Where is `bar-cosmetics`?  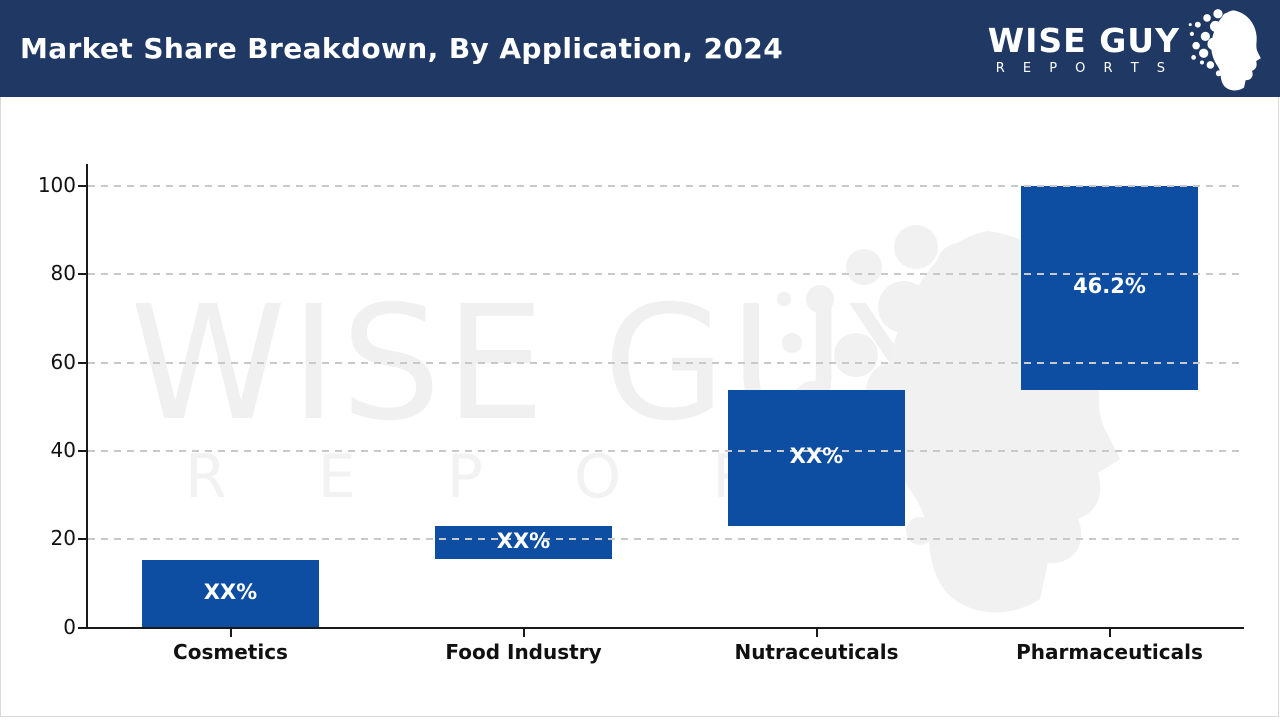
bar-cosmetics is located at coordinates (230, 593).